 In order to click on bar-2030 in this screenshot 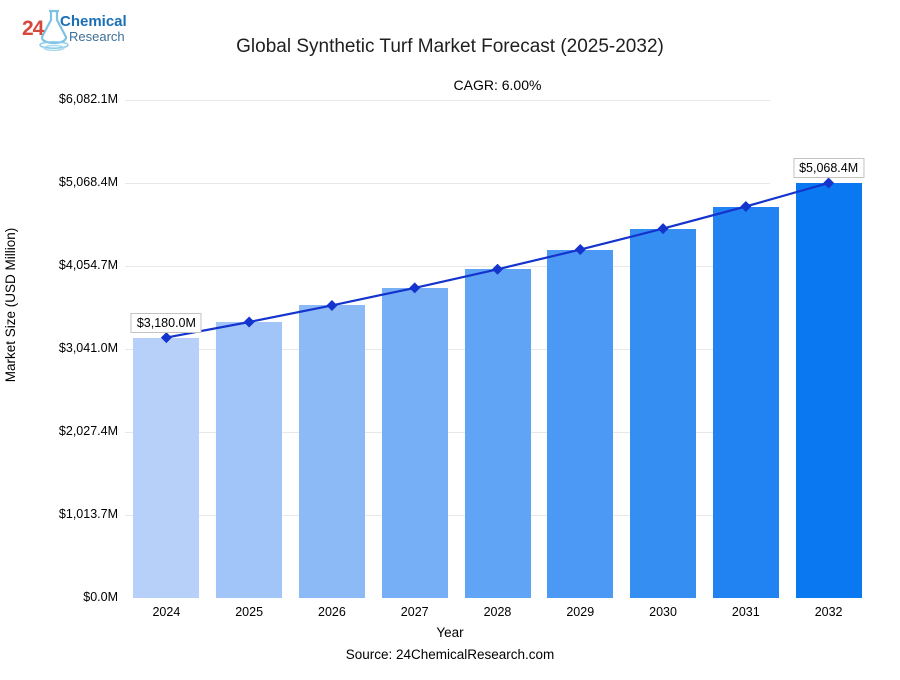, I will do `click(663, 413)`.